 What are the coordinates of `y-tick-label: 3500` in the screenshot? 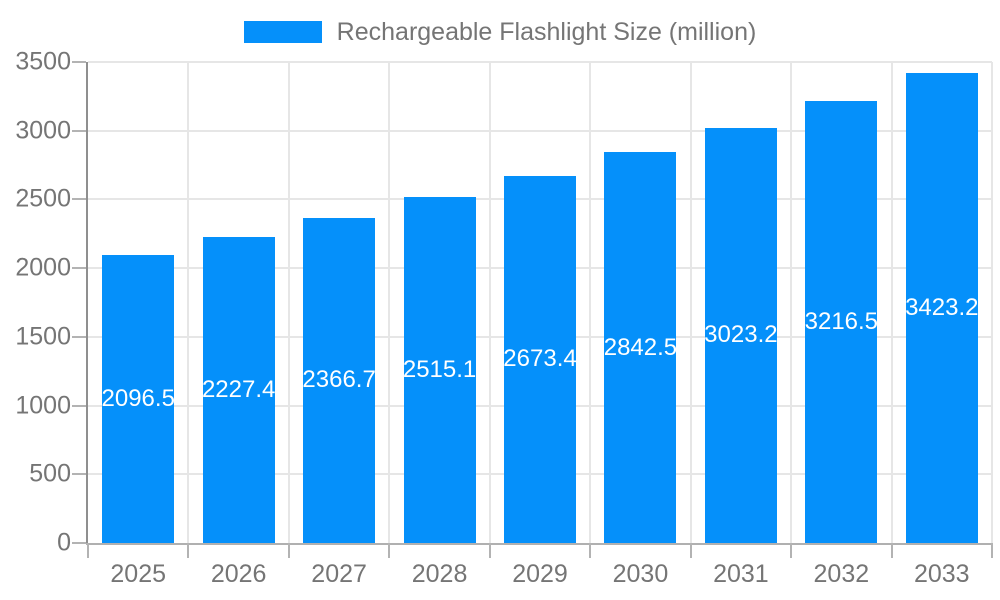 It's located at (43, 61).